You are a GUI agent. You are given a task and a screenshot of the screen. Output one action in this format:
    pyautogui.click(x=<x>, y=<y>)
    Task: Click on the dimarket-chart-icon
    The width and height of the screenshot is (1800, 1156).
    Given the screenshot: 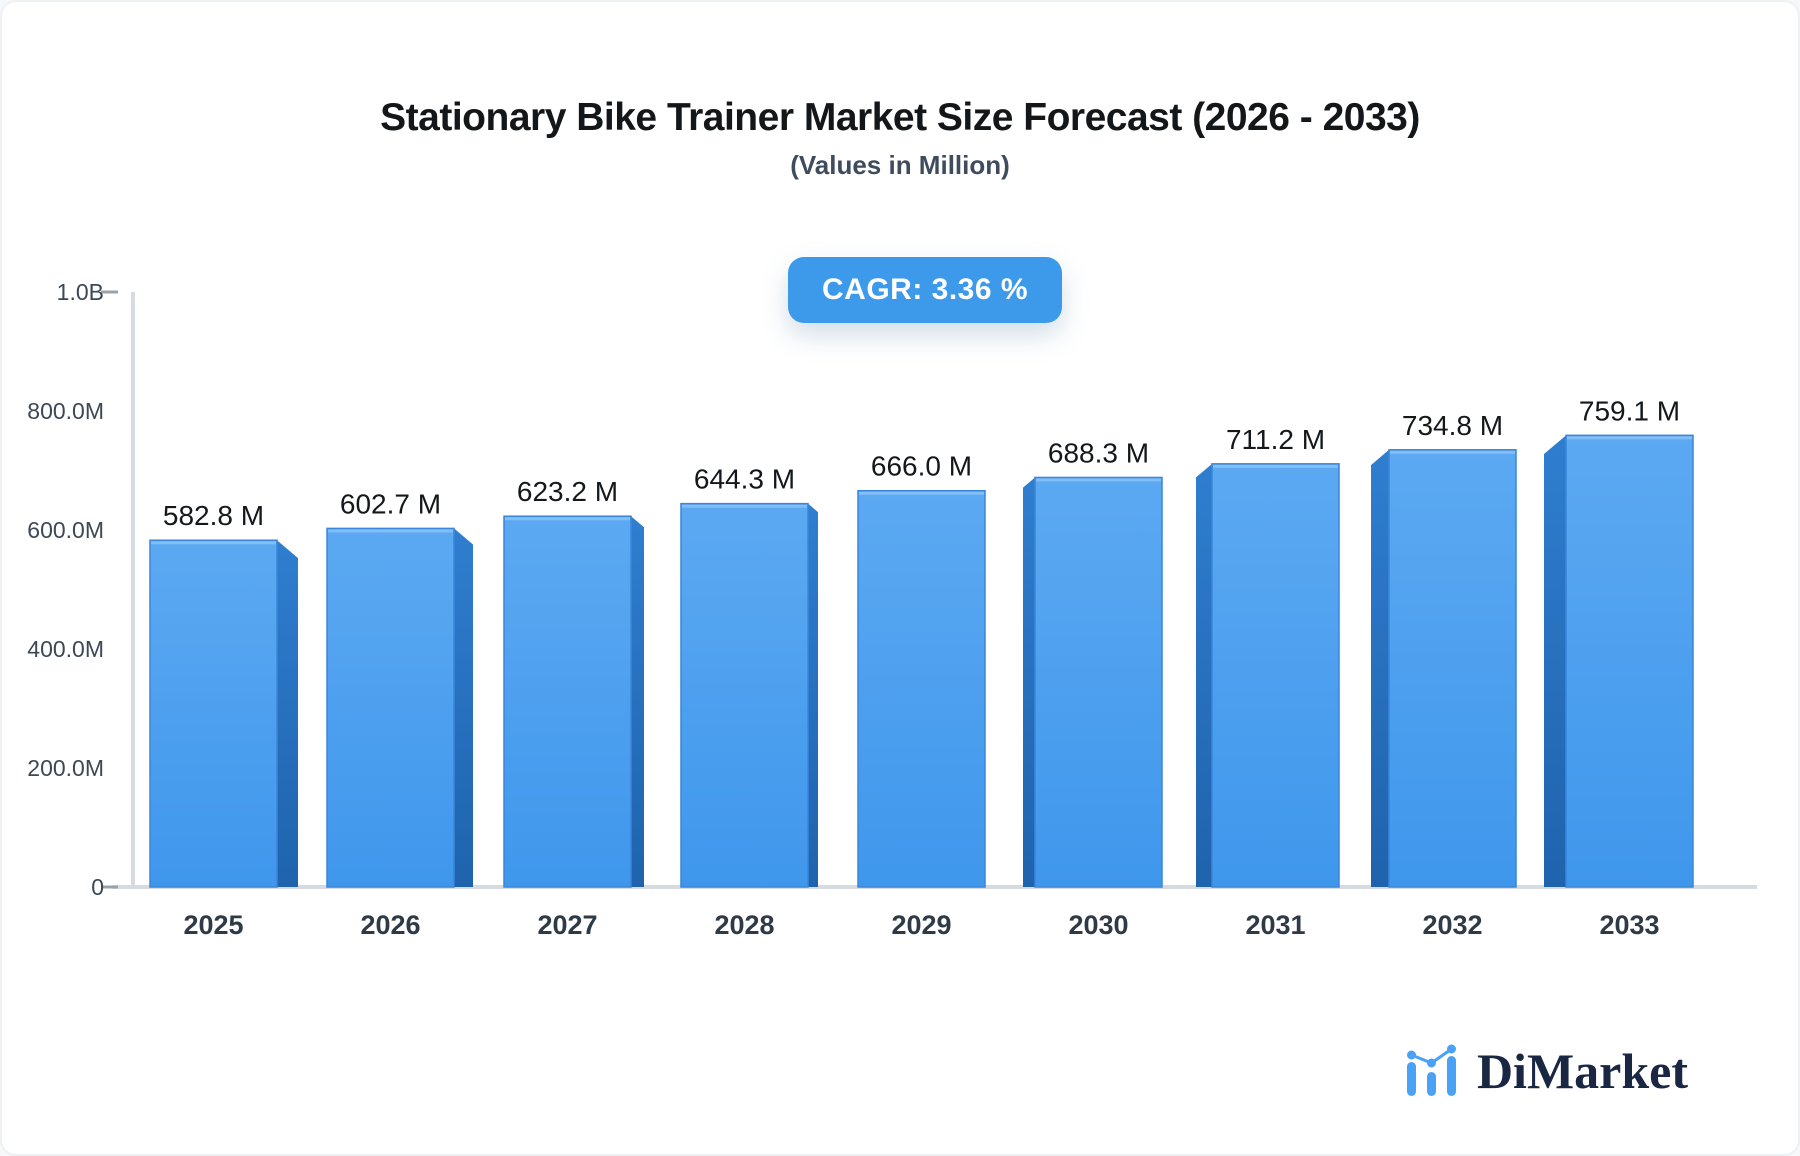 What is the action you would take?
    pyautogui.click(x=1431, y=1070)
    